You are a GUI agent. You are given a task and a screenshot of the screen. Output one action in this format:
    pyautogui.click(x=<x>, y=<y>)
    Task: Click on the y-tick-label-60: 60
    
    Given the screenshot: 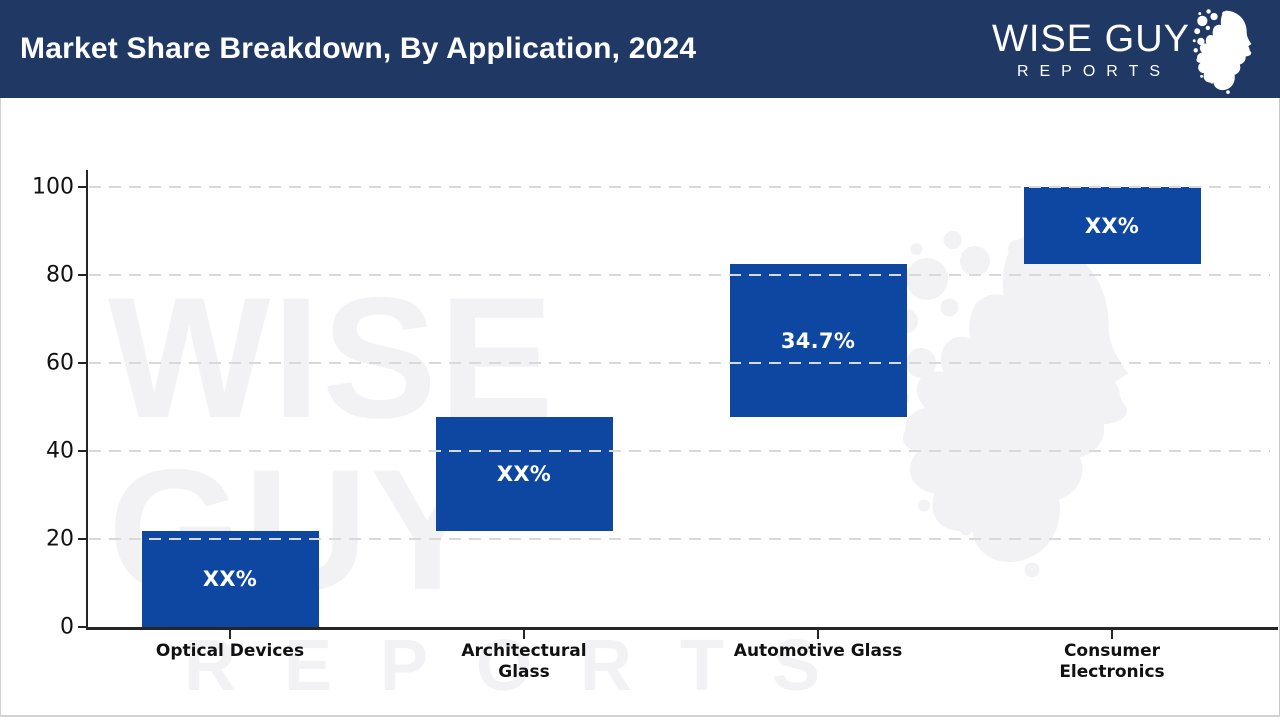 What is the action you would take?
    pyautogui.click(x=60, y=363)
    